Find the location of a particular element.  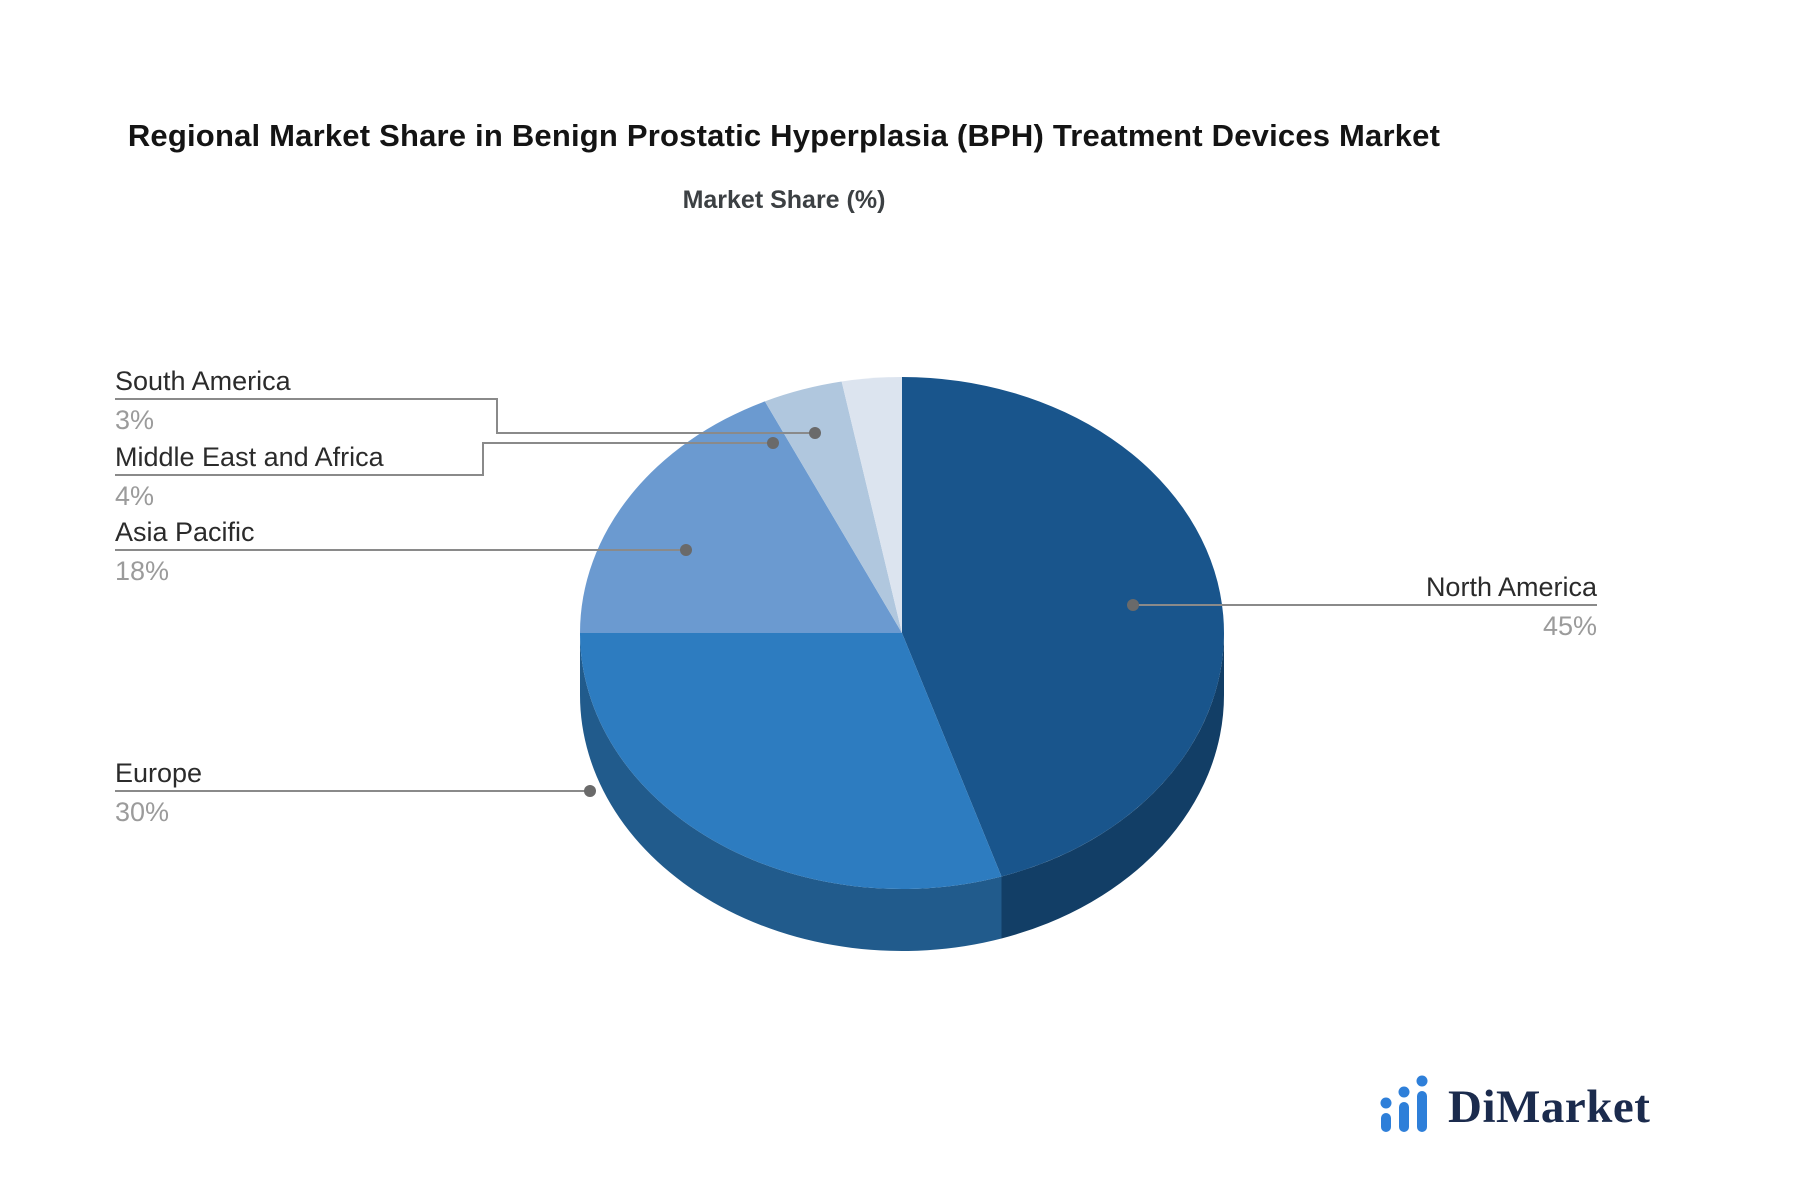

logo-bar-chart-icon is located at coordinates (1404, 1103).